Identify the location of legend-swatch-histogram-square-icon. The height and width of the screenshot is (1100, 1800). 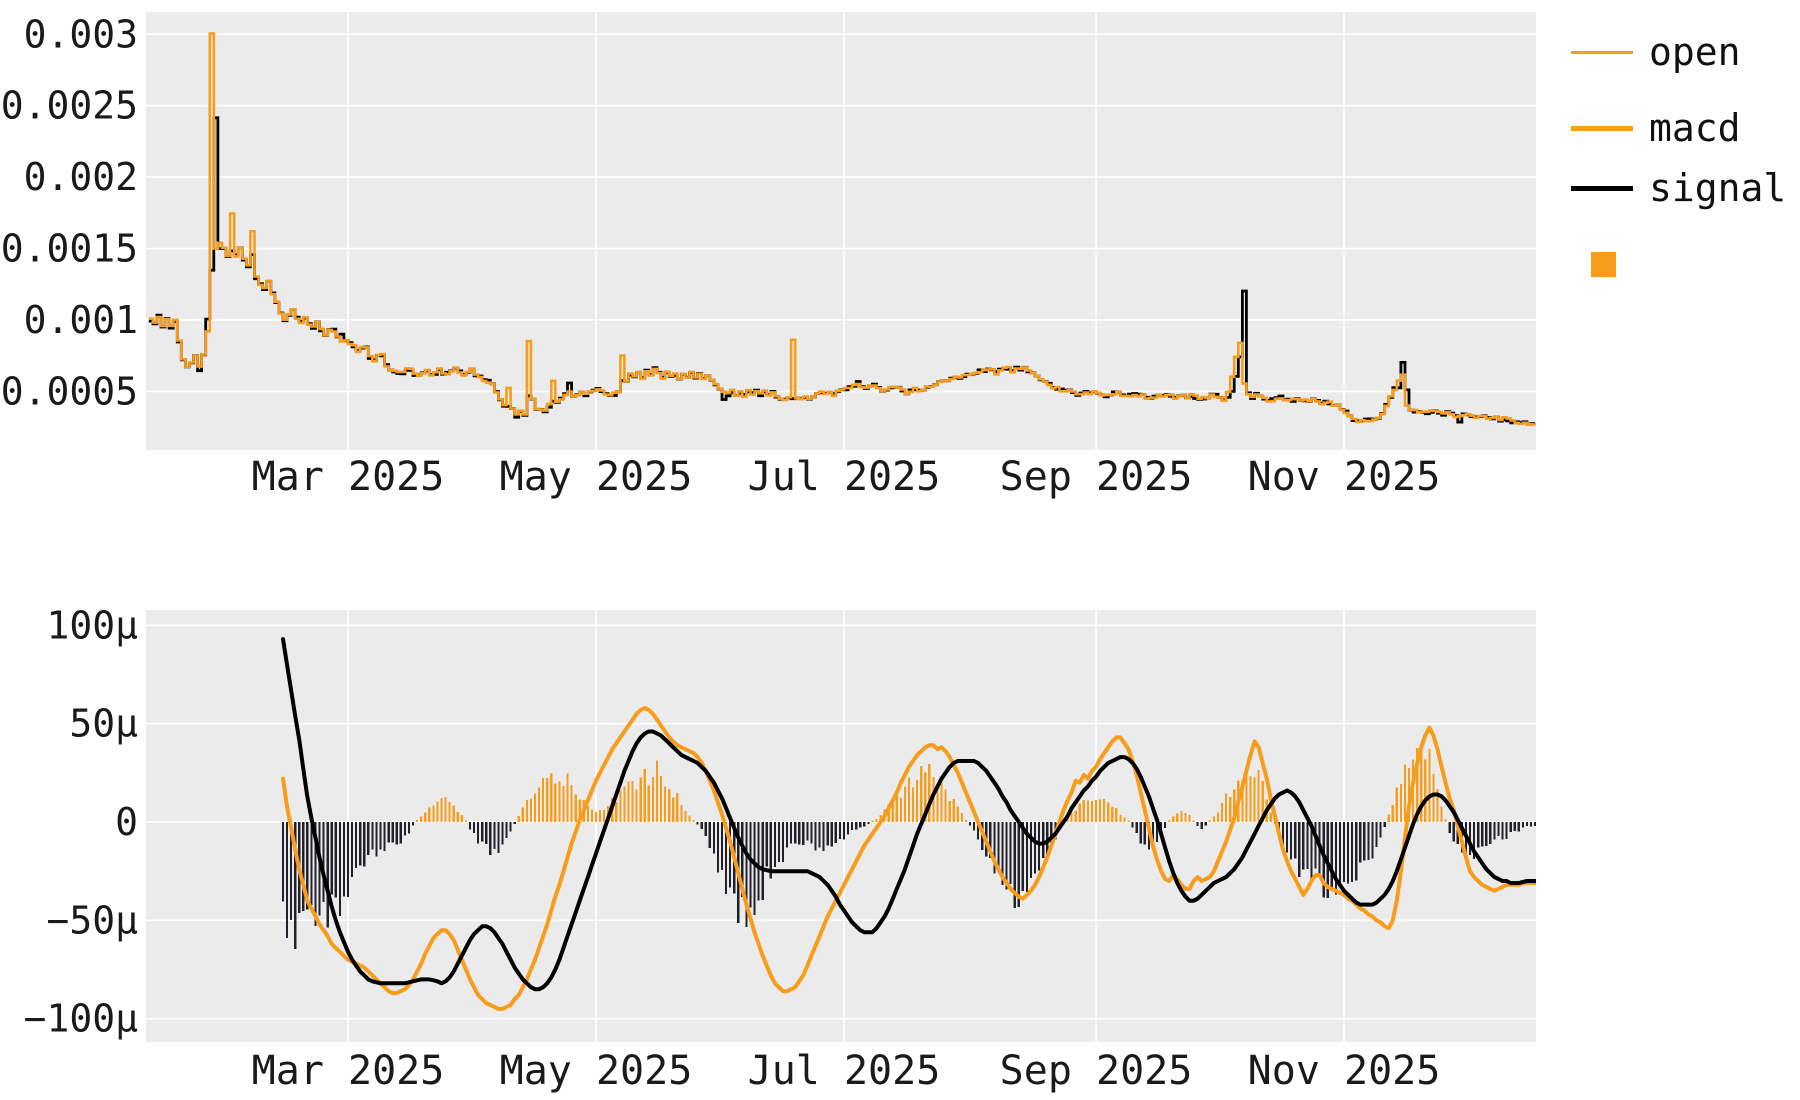
(1603, 264).